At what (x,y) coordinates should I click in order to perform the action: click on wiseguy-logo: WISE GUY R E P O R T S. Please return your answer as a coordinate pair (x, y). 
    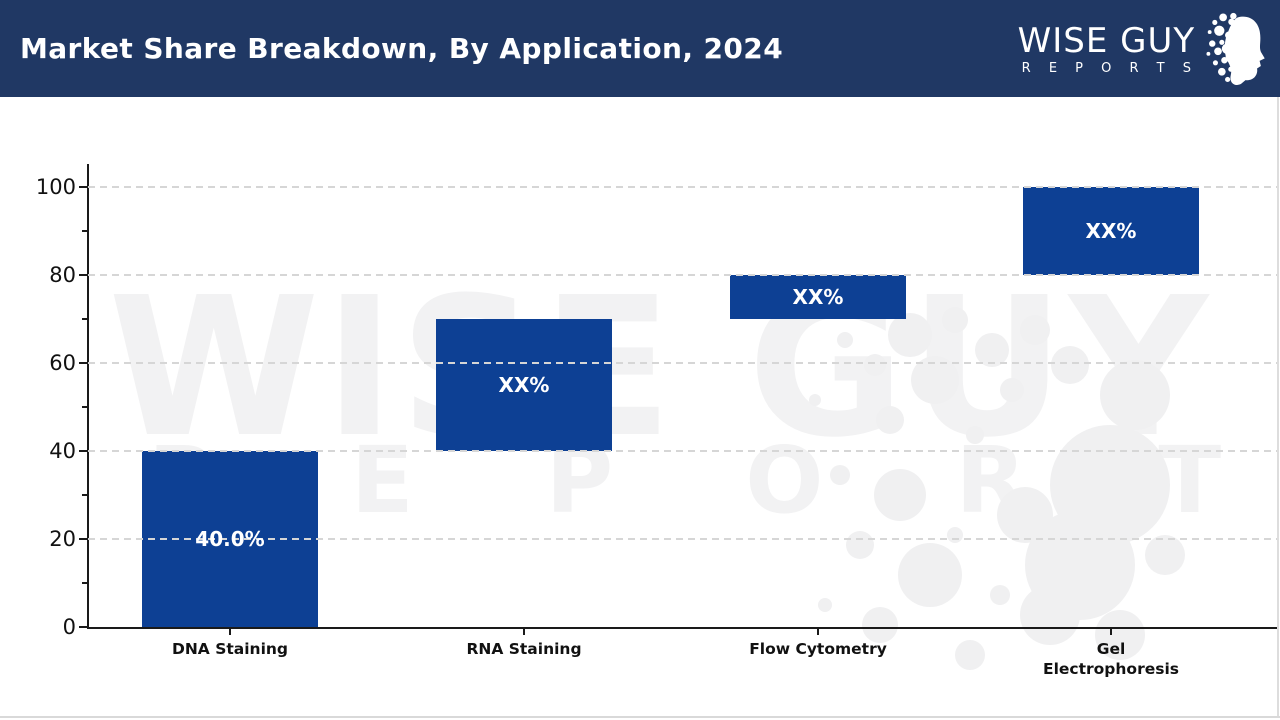
    Looking at the image, I should click on (1142, 50).